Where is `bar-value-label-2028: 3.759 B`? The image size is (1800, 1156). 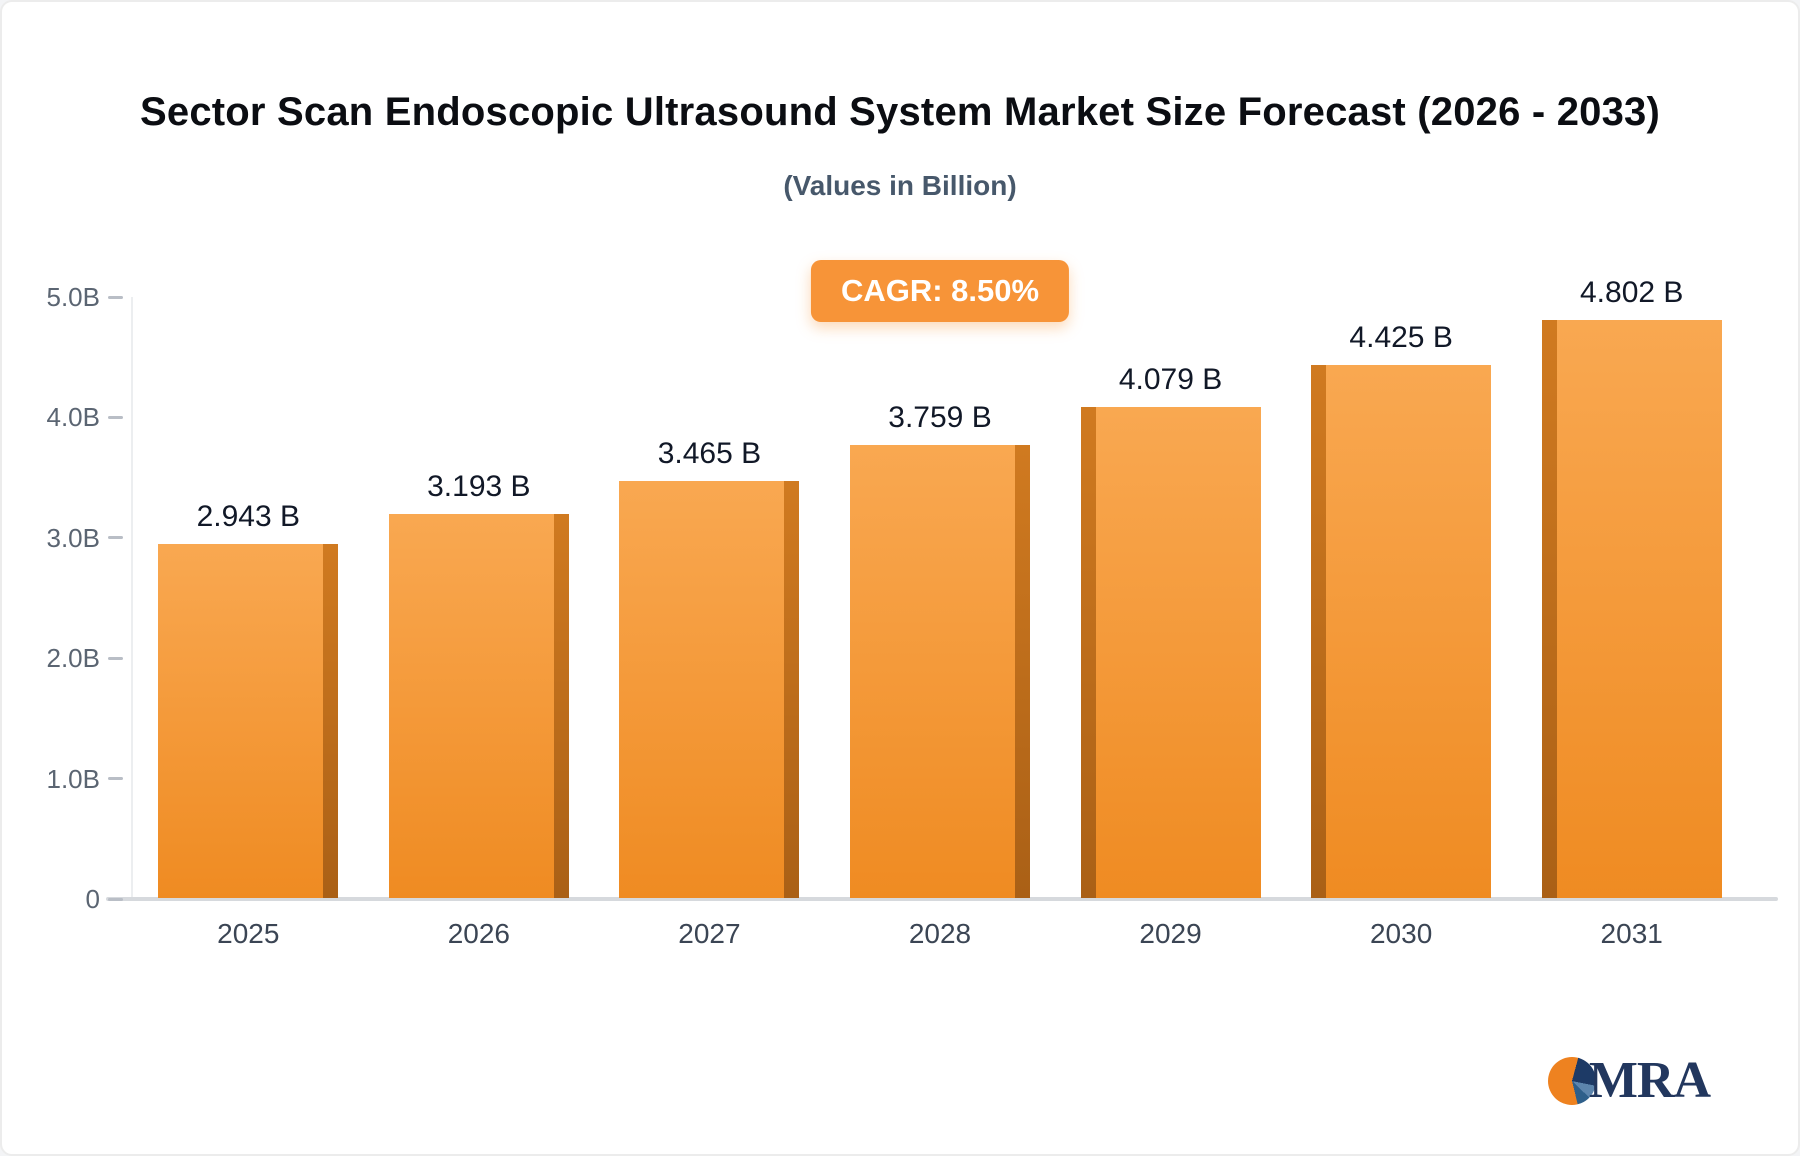
bar-value-label-2028: 3.759 B is located at coordinates (940, 418).